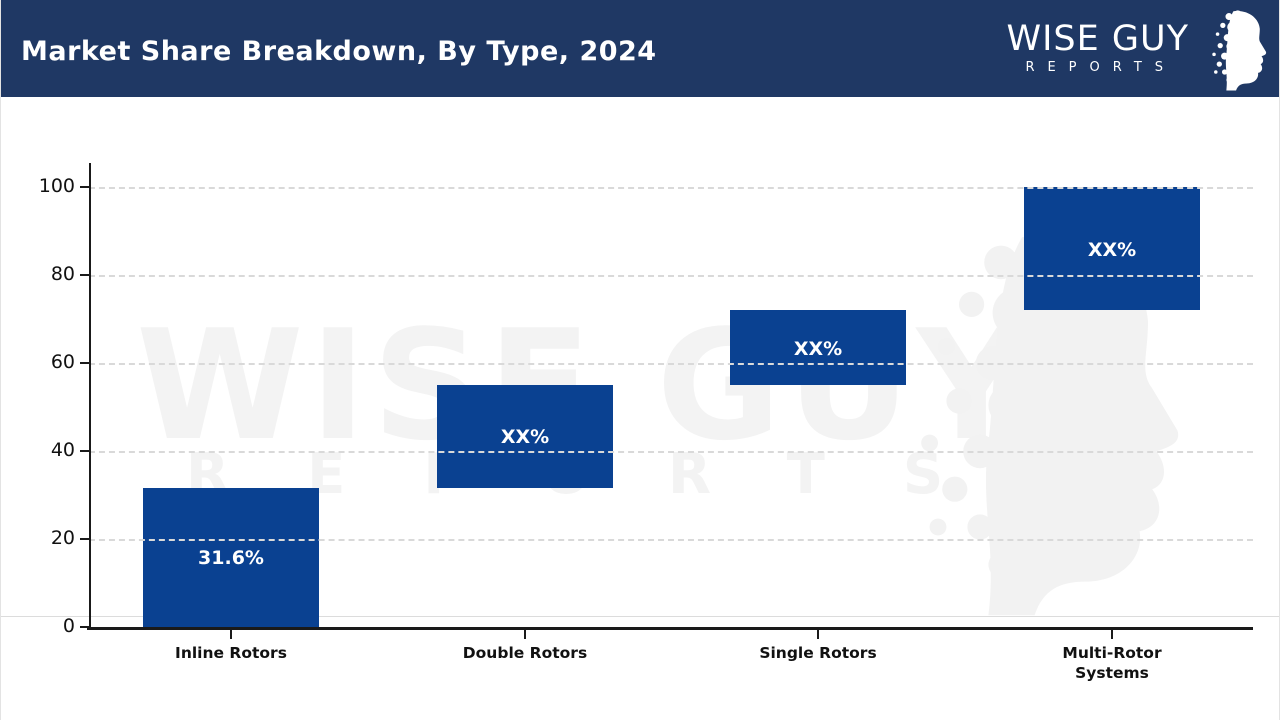  I want to click on y-tick-label: 40, so click(62, 450).